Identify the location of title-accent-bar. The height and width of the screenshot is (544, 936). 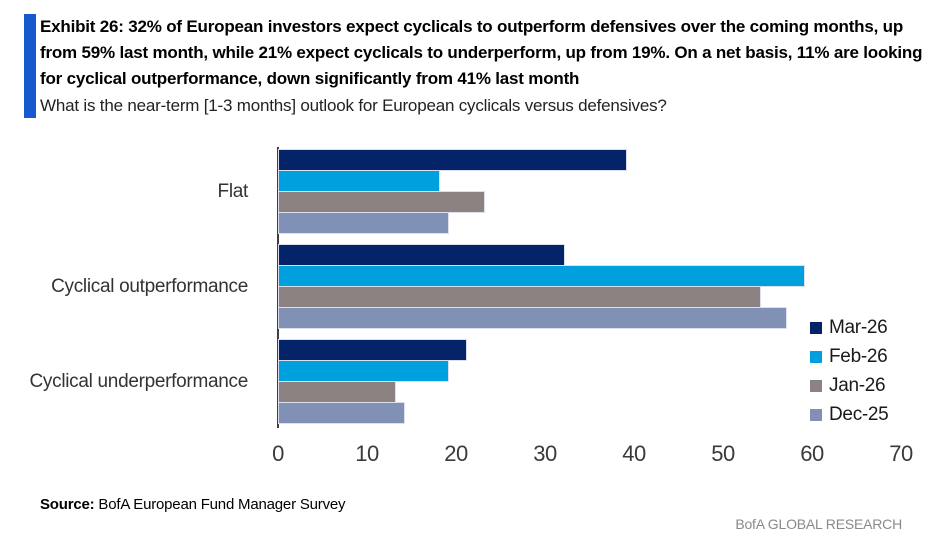
(30, 66).